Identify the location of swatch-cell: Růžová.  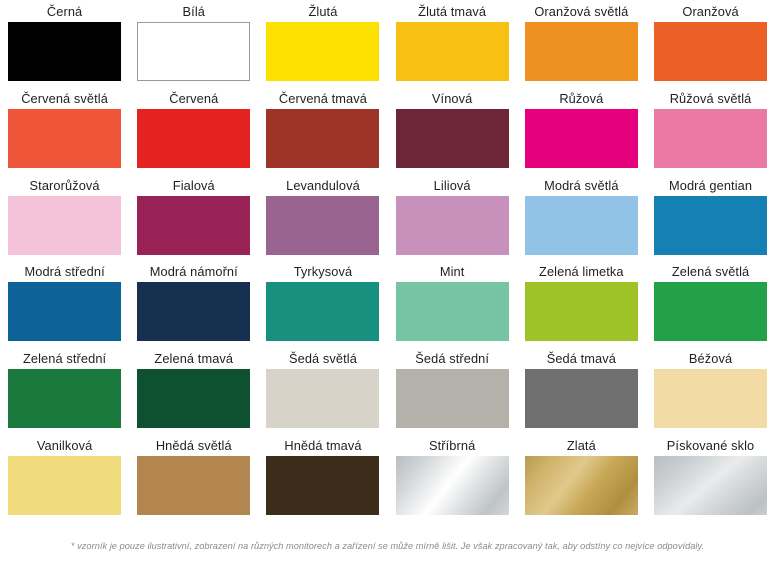
(581, 130).